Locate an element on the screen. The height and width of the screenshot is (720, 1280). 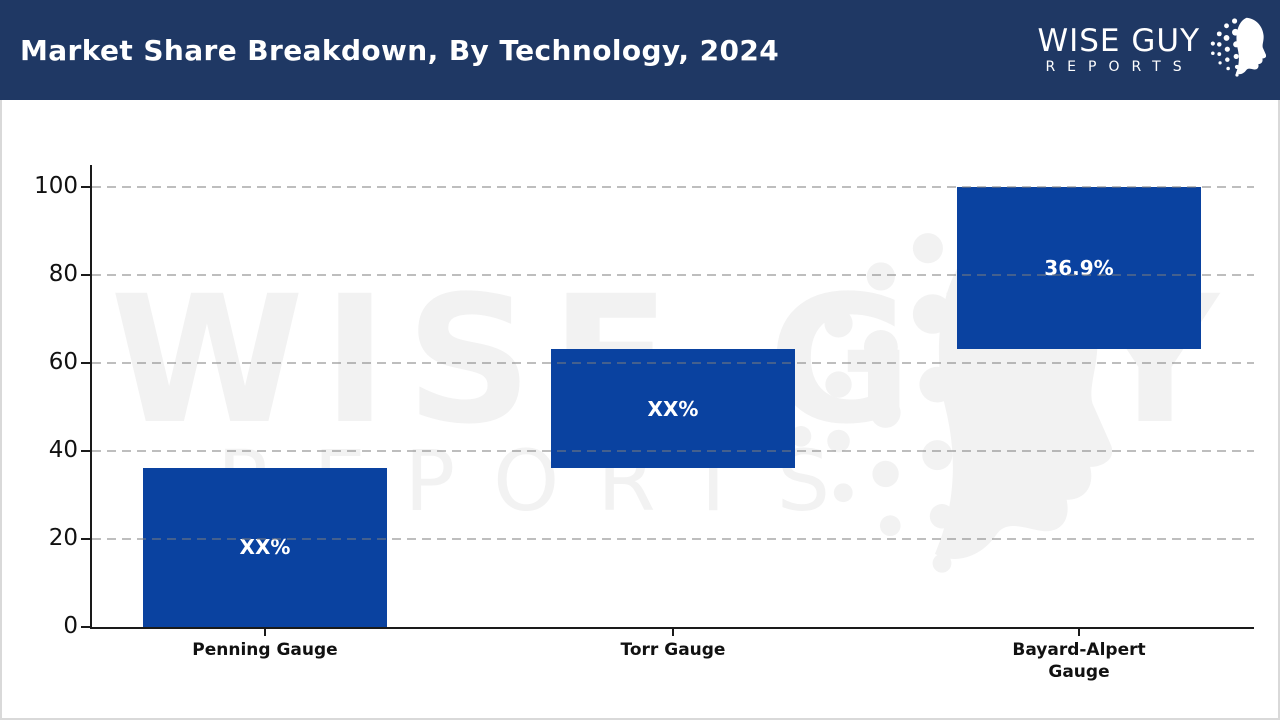
bar-value-label: 36.9% is located at coordinates (1079, 268).